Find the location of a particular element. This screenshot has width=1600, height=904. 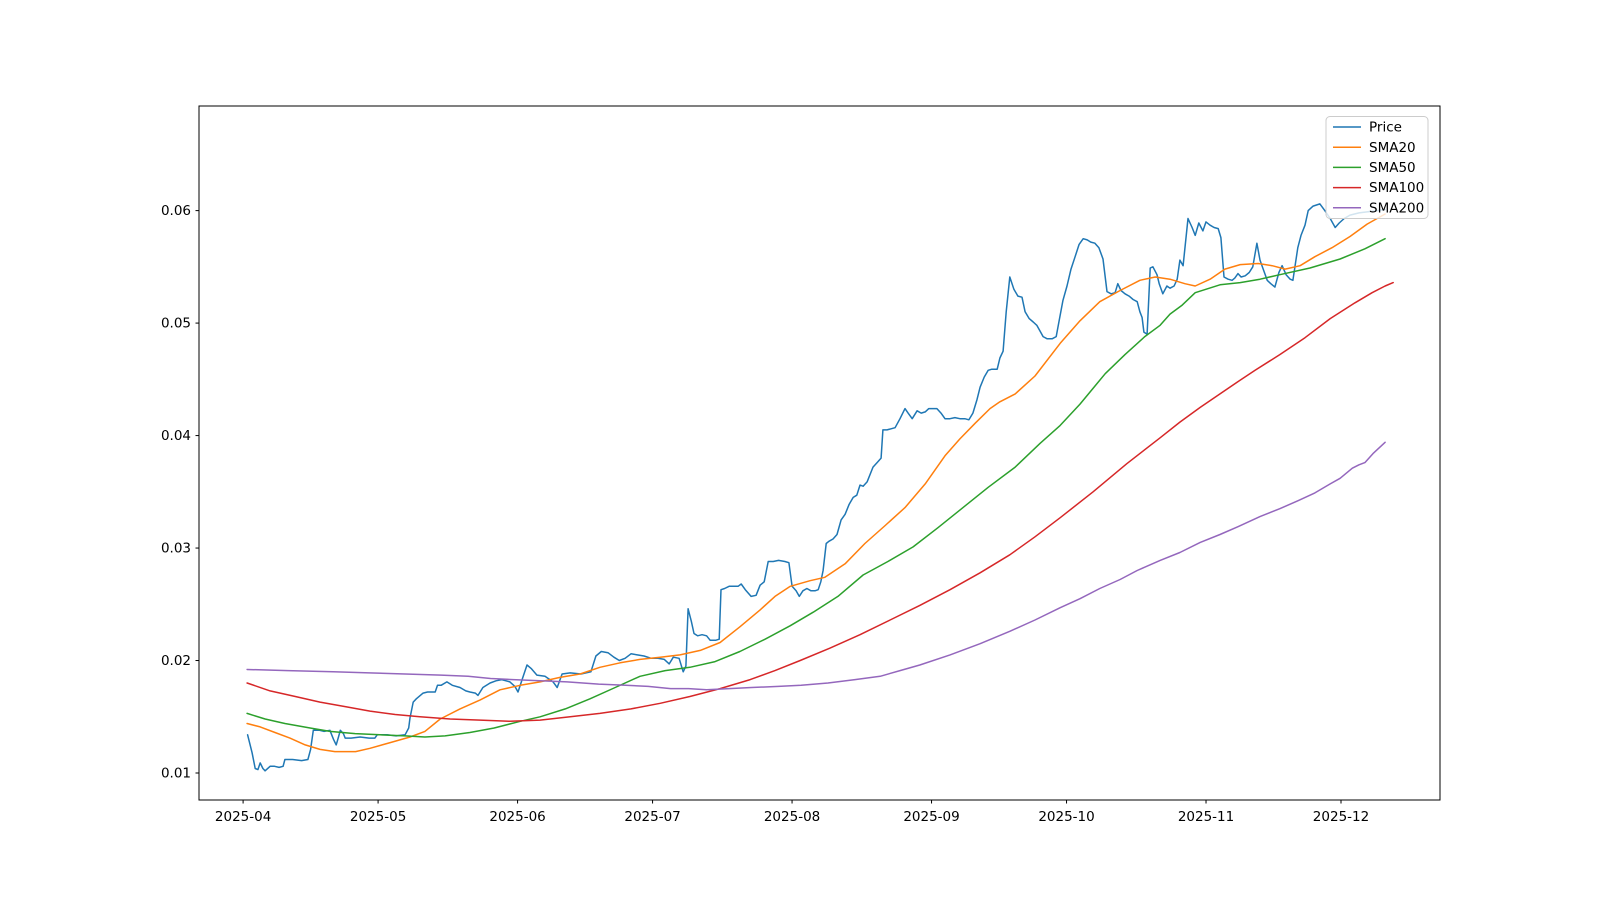

y-tick-label: 0.01 is located at coordinates (176, 774).